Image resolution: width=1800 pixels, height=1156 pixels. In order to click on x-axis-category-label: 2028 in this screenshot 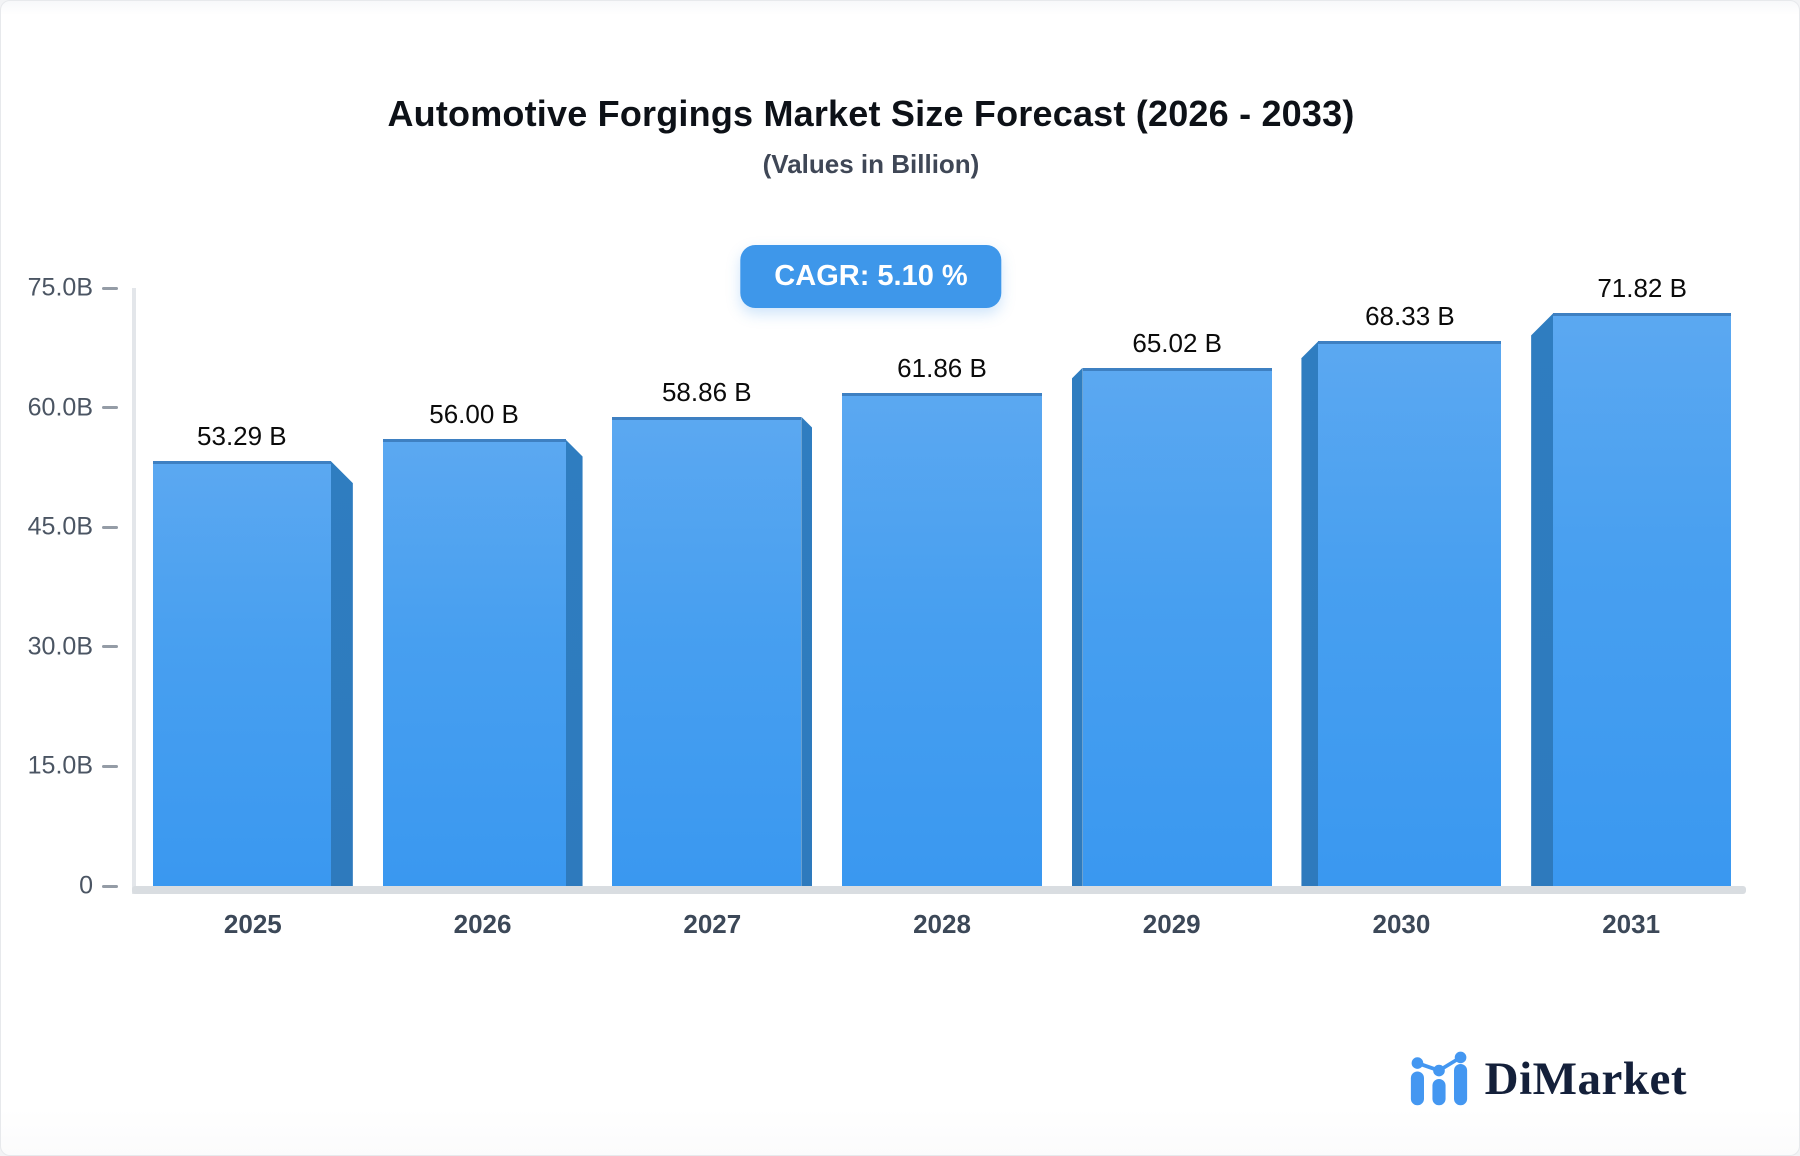, I will do `click(942, 924)`.